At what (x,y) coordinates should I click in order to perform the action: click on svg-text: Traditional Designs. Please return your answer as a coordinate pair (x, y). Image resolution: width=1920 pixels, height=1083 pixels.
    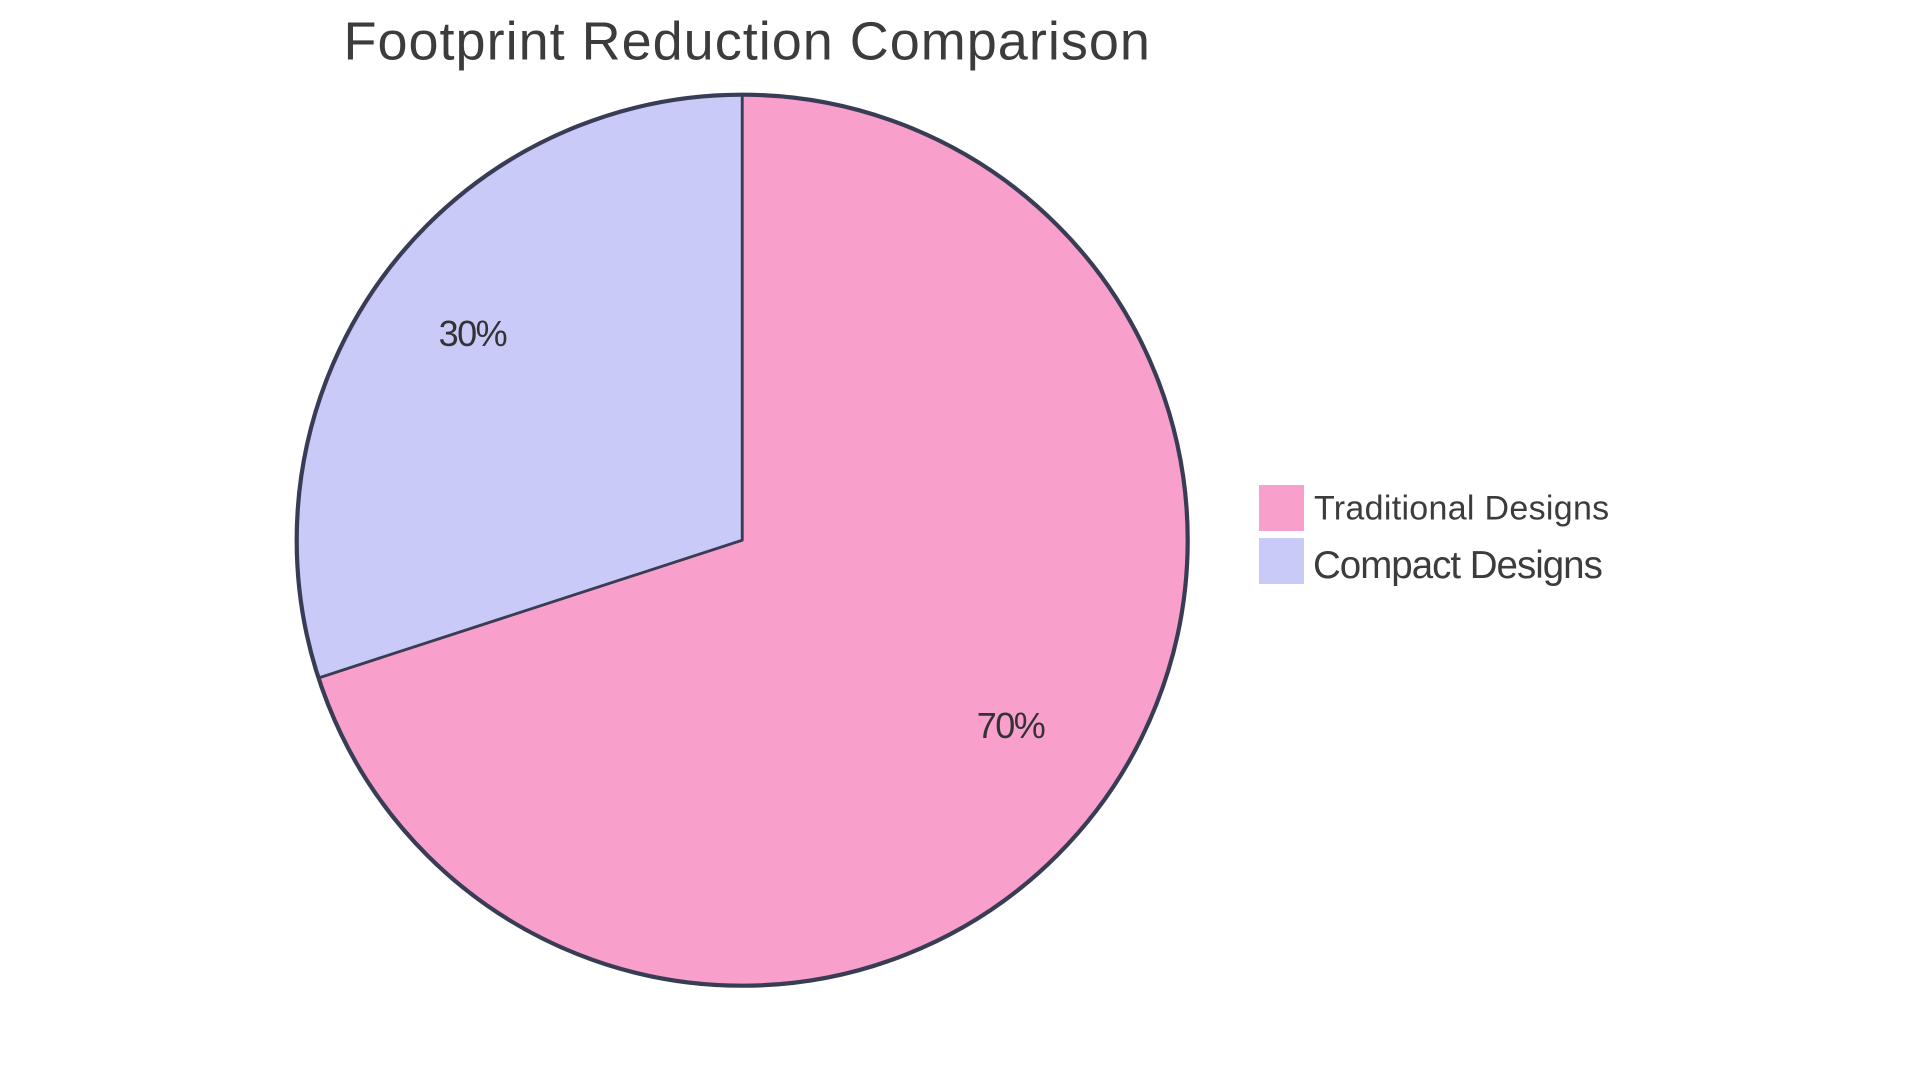
    Looking at the image, I should click on (1461, 509).